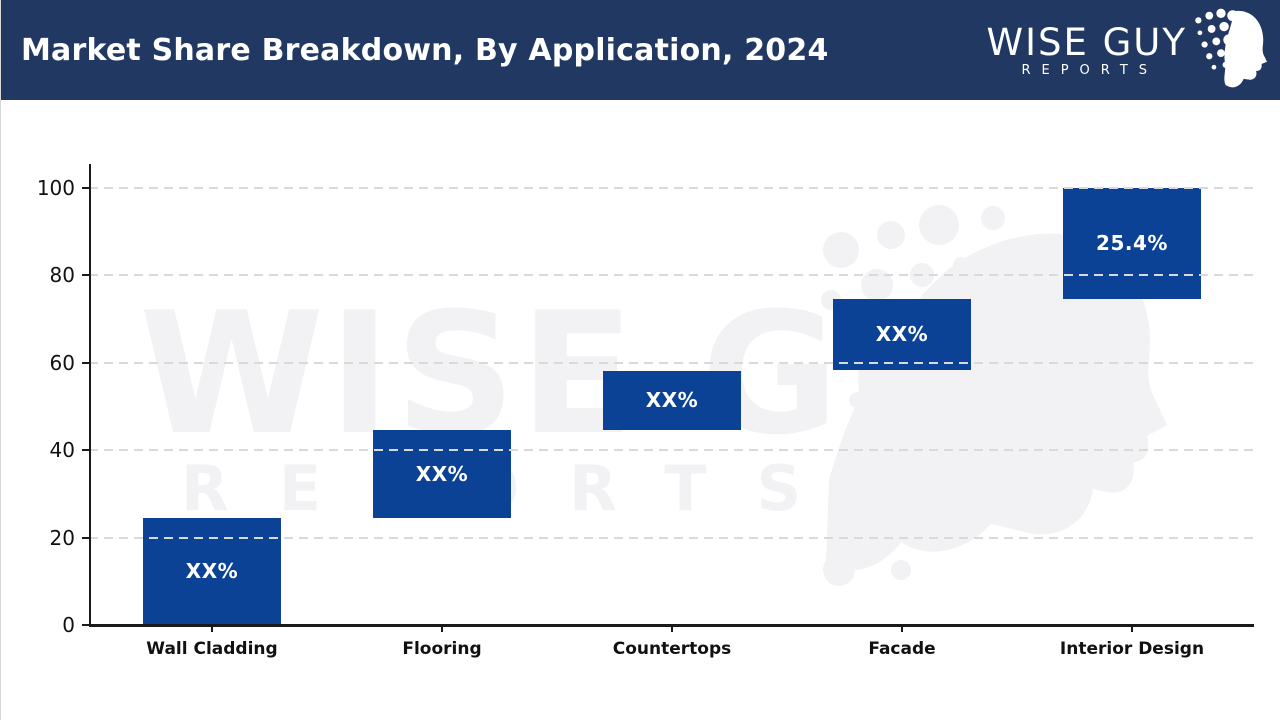 This screenshot has height=720, width=1280. What do you see at coordinates (1132, 649) in the screenshot?
I see `x-category-label: Interior Design` at bounding box center [1132, 649].